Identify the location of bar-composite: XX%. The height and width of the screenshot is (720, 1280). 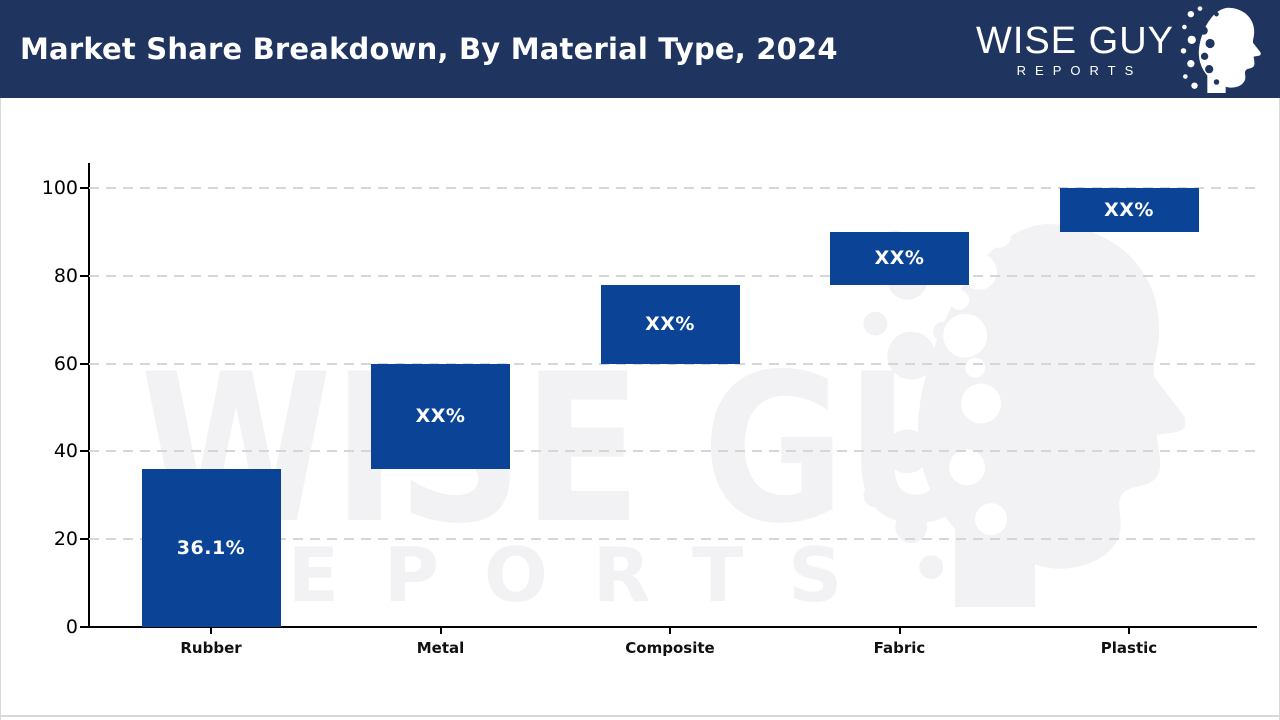
(670, 324).